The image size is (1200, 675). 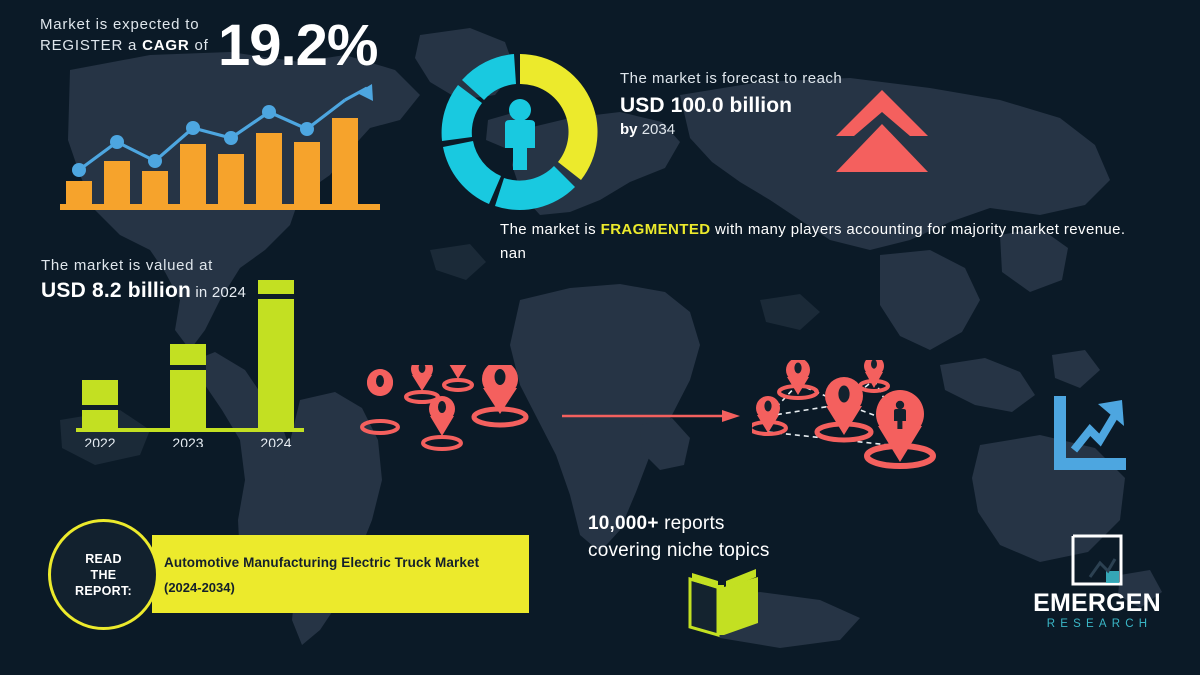 What do you see at coordinates (658, 129) in the screenshot?
I see `forecast-year: 2034` at bounding box center [658, 129].